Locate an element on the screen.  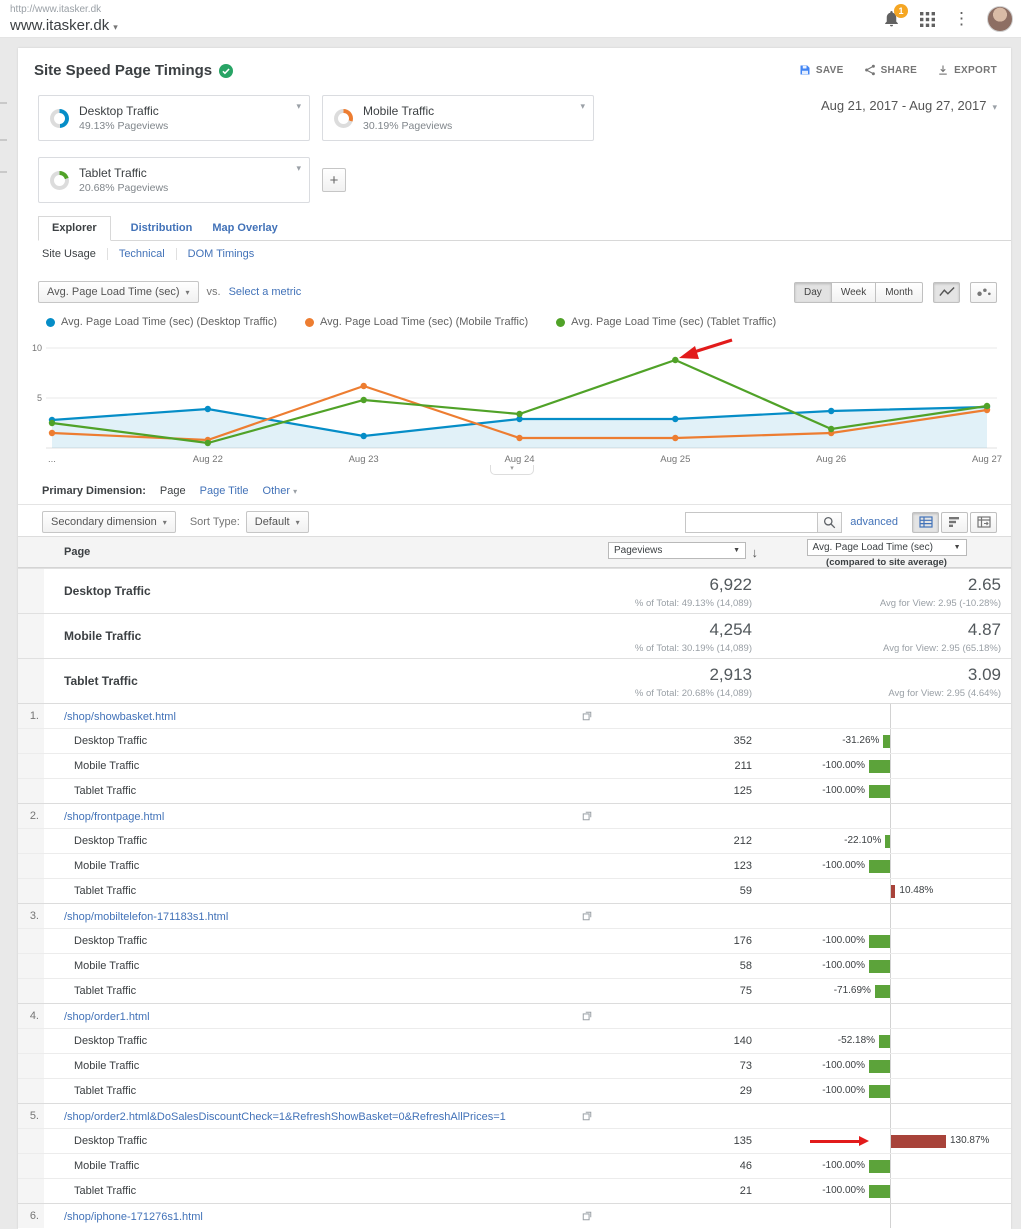
tab-explorer: Explorer is located at coordinates (74, 228).